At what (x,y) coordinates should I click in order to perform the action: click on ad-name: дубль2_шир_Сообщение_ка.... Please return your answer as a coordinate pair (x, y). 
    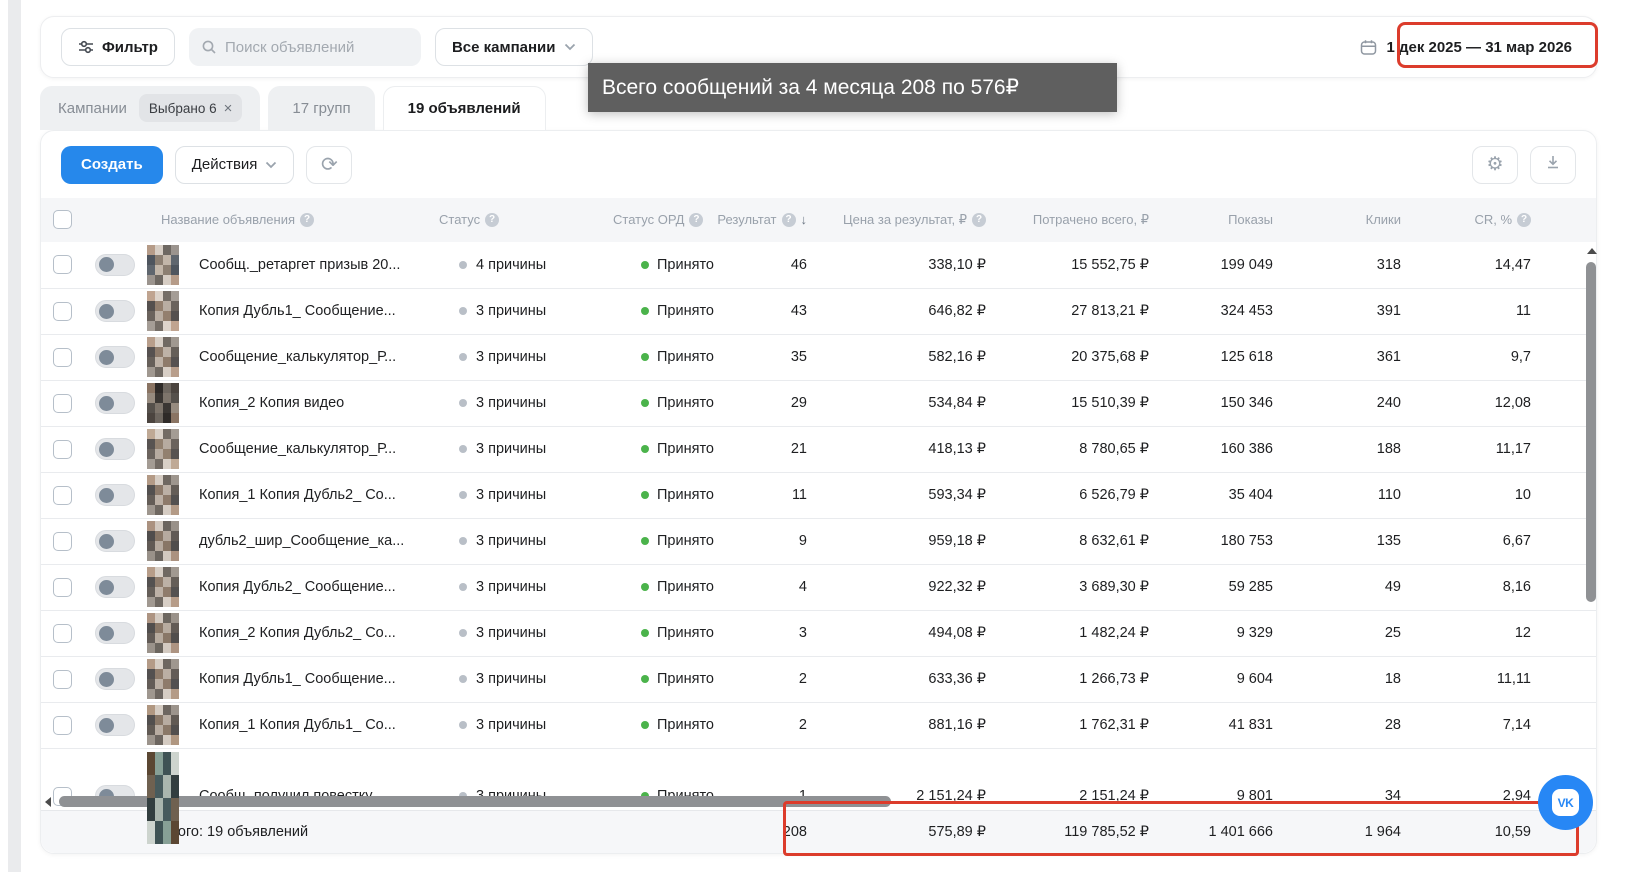
    Looking at the image, I should click on (302, 541).